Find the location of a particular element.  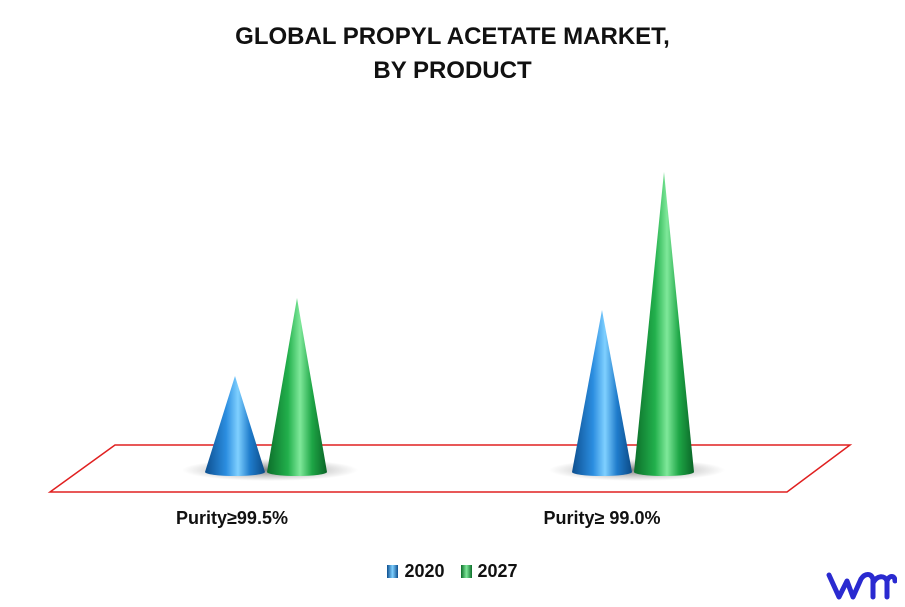

x-tick-label-purity-99-5: Purity≥99.5% is located at coordinates (232, 518).